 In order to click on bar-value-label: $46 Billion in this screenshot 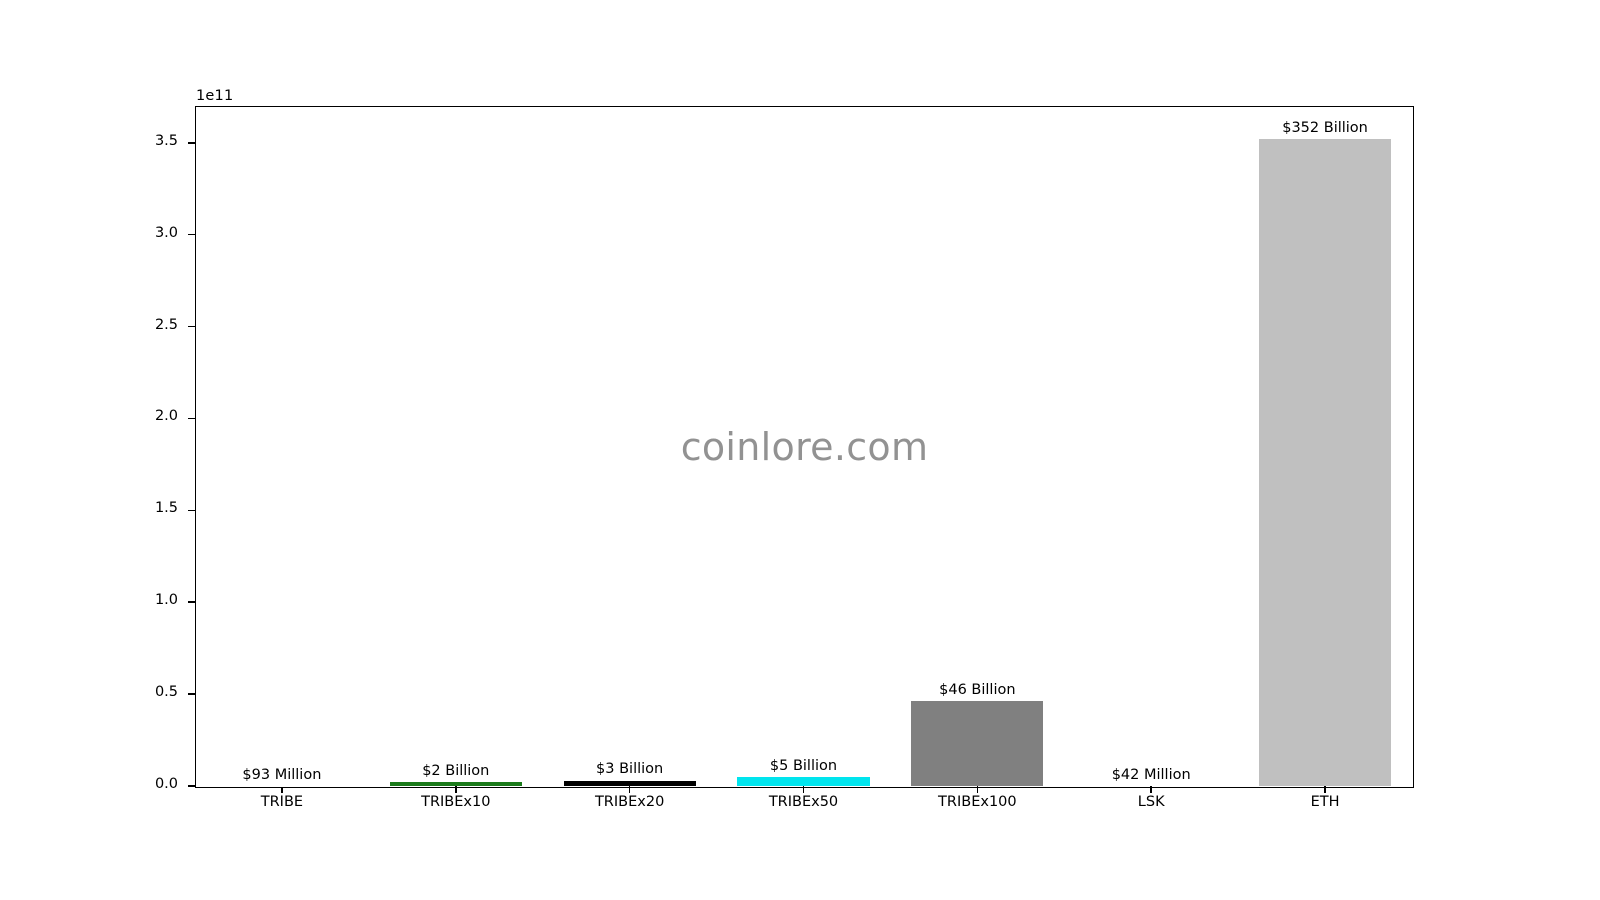, I will do `click(977, 690)`.